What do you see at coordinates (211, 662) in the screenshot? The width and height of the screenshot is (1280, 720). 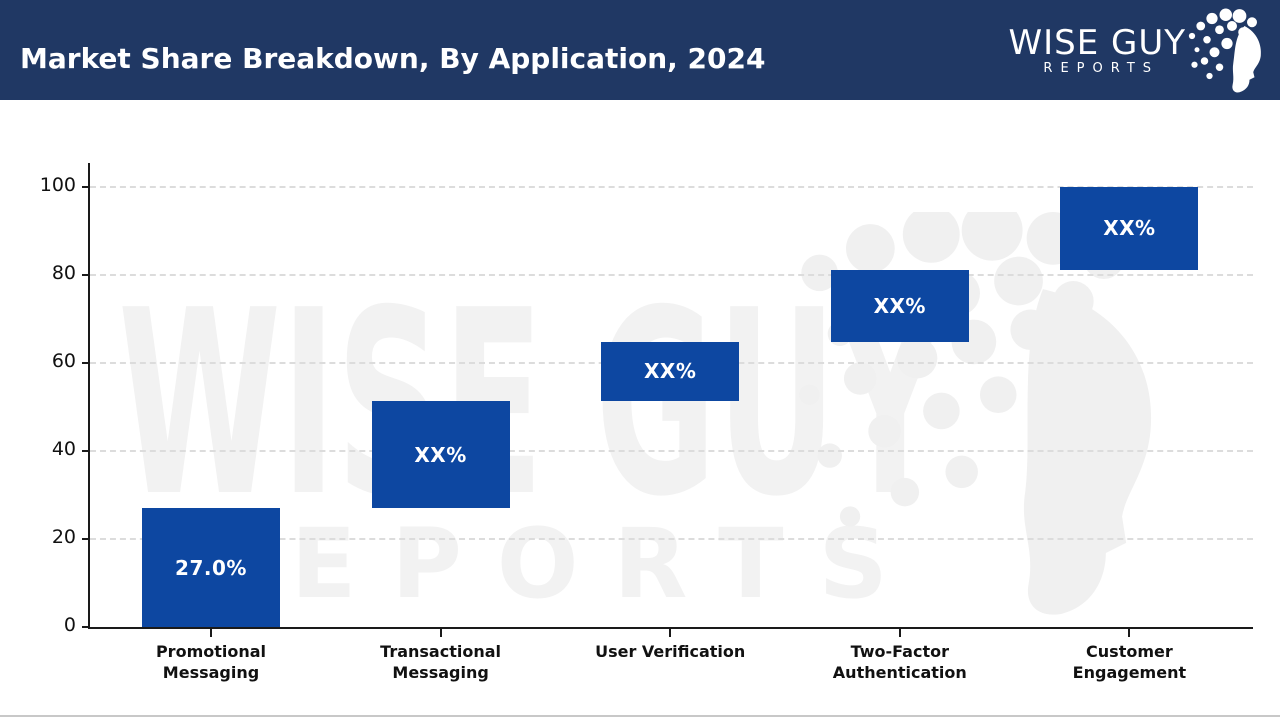 I see `x-category-label: Promotional Messaging` at bounding box center [211, 662].